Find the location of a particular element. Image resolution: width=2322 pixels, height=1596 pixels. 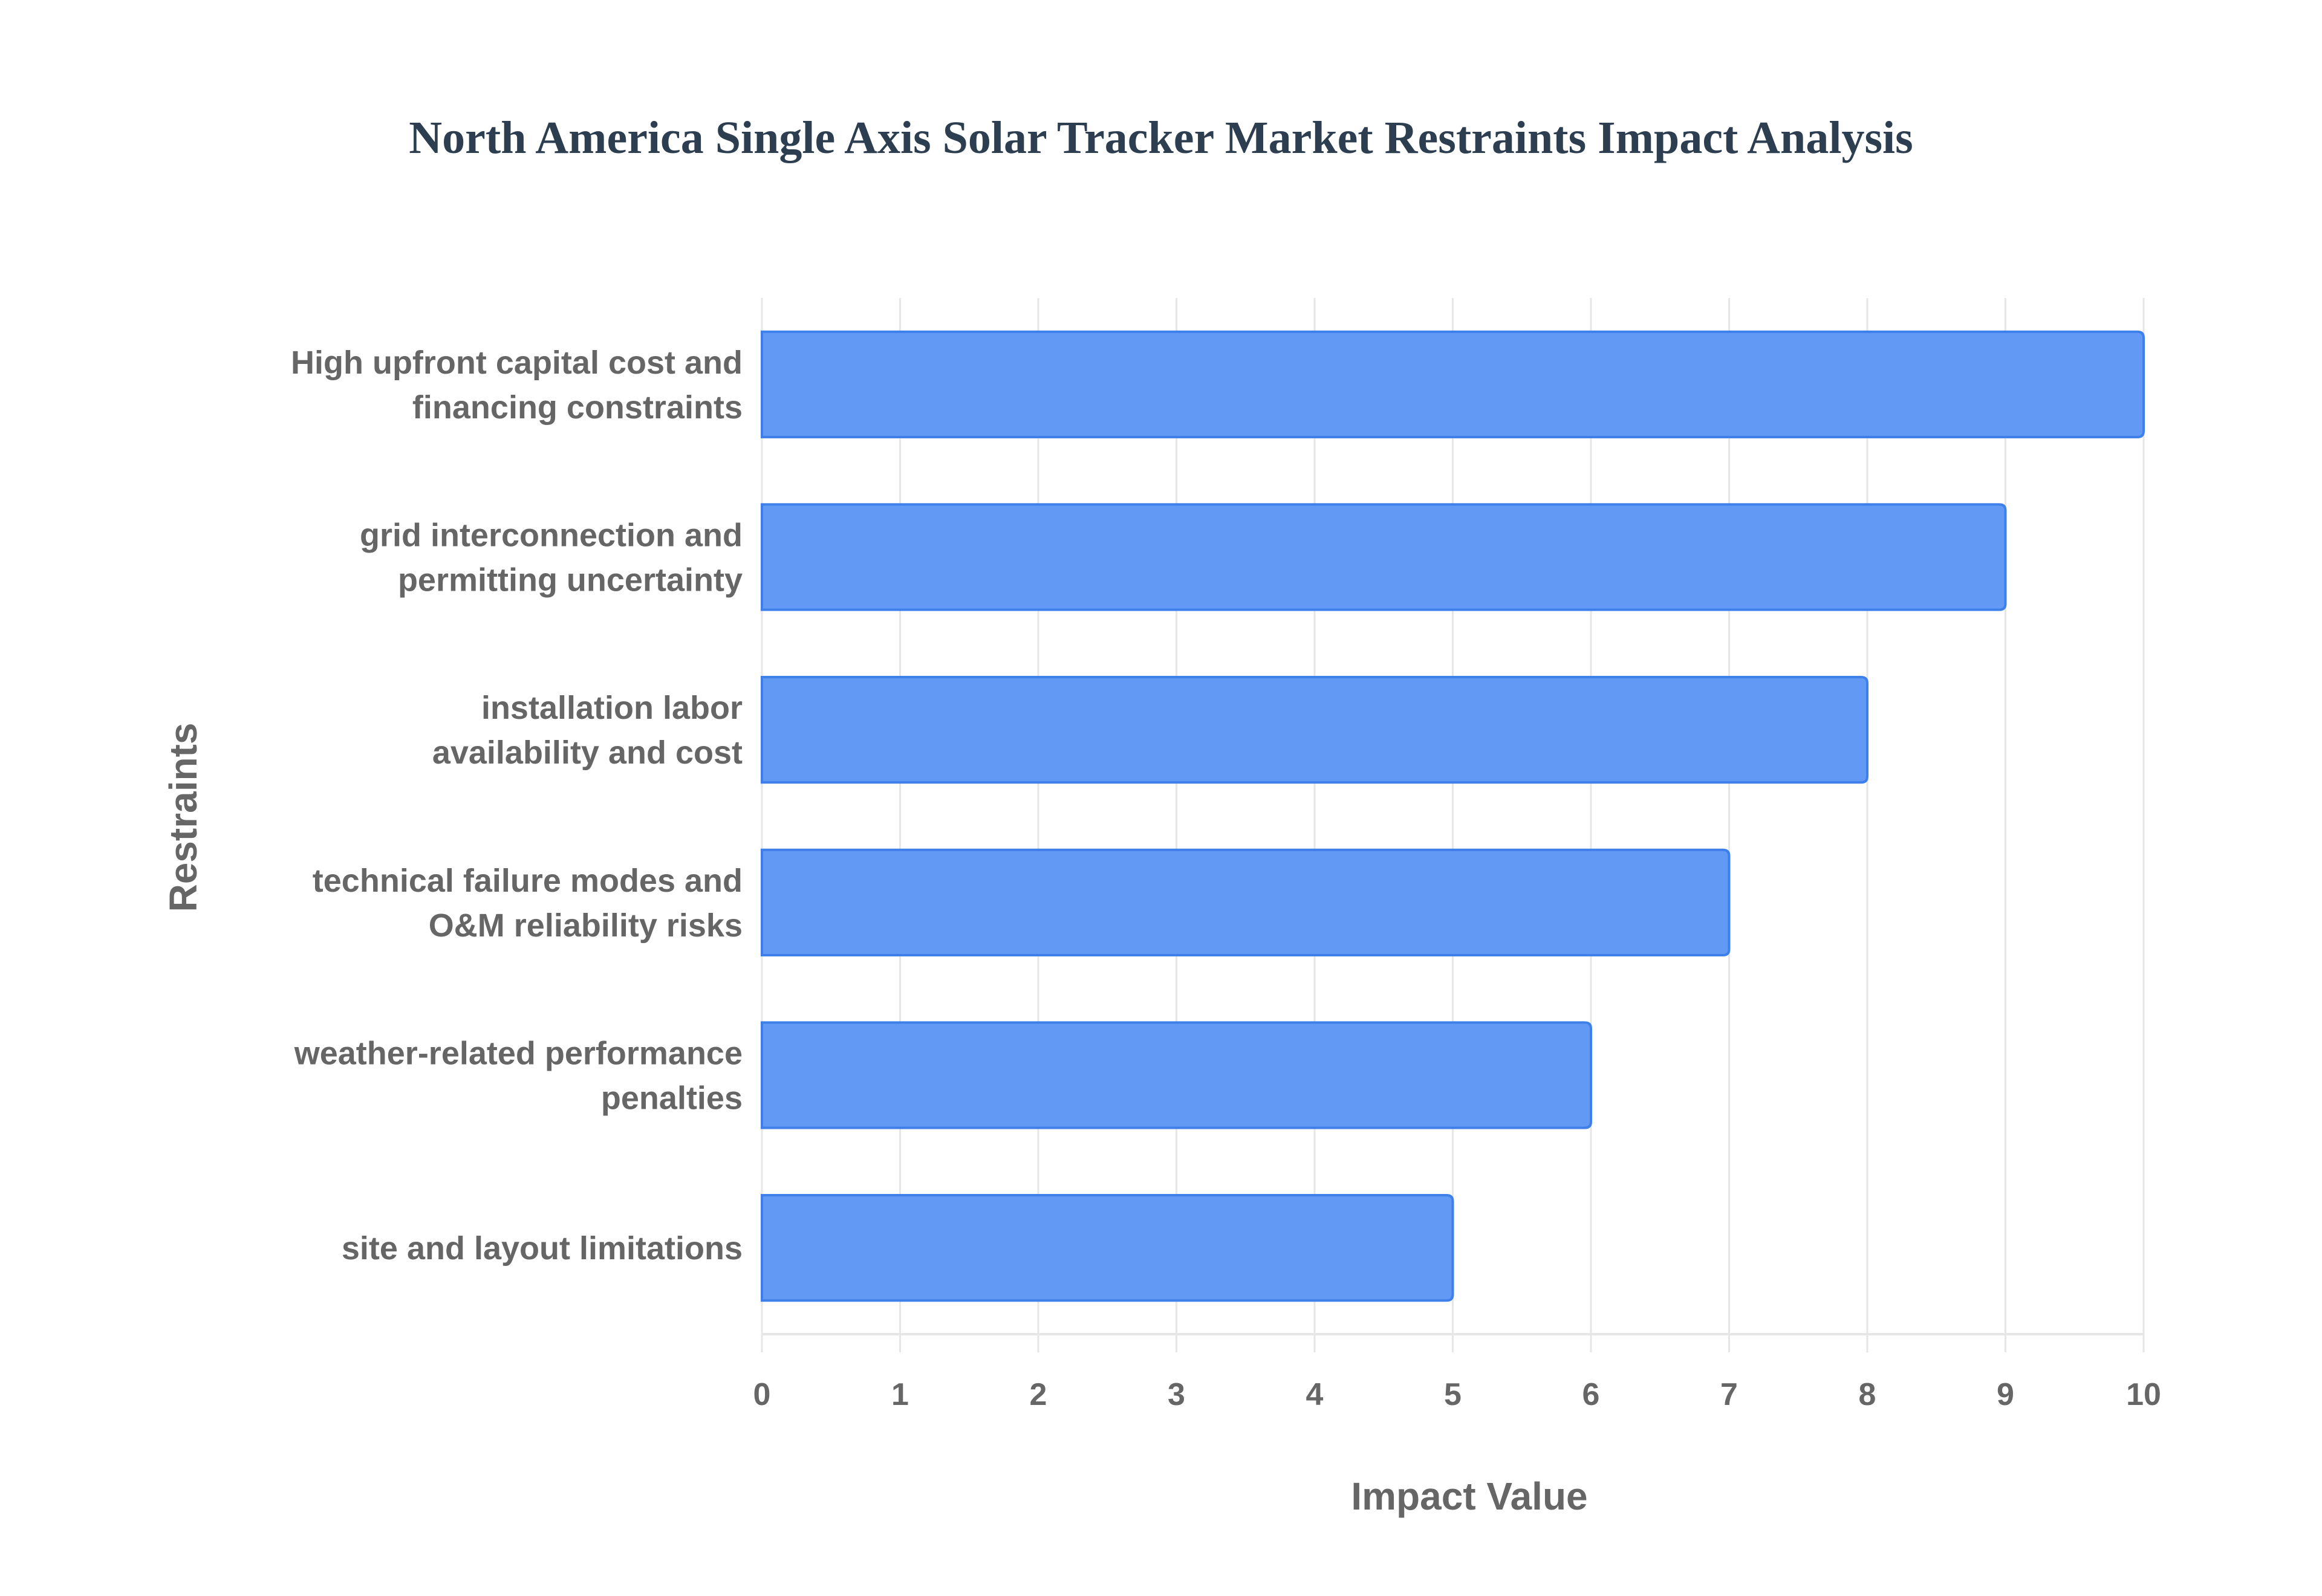

y-category-label: weather-related performance penalties is located at coordinates (518, 1076).